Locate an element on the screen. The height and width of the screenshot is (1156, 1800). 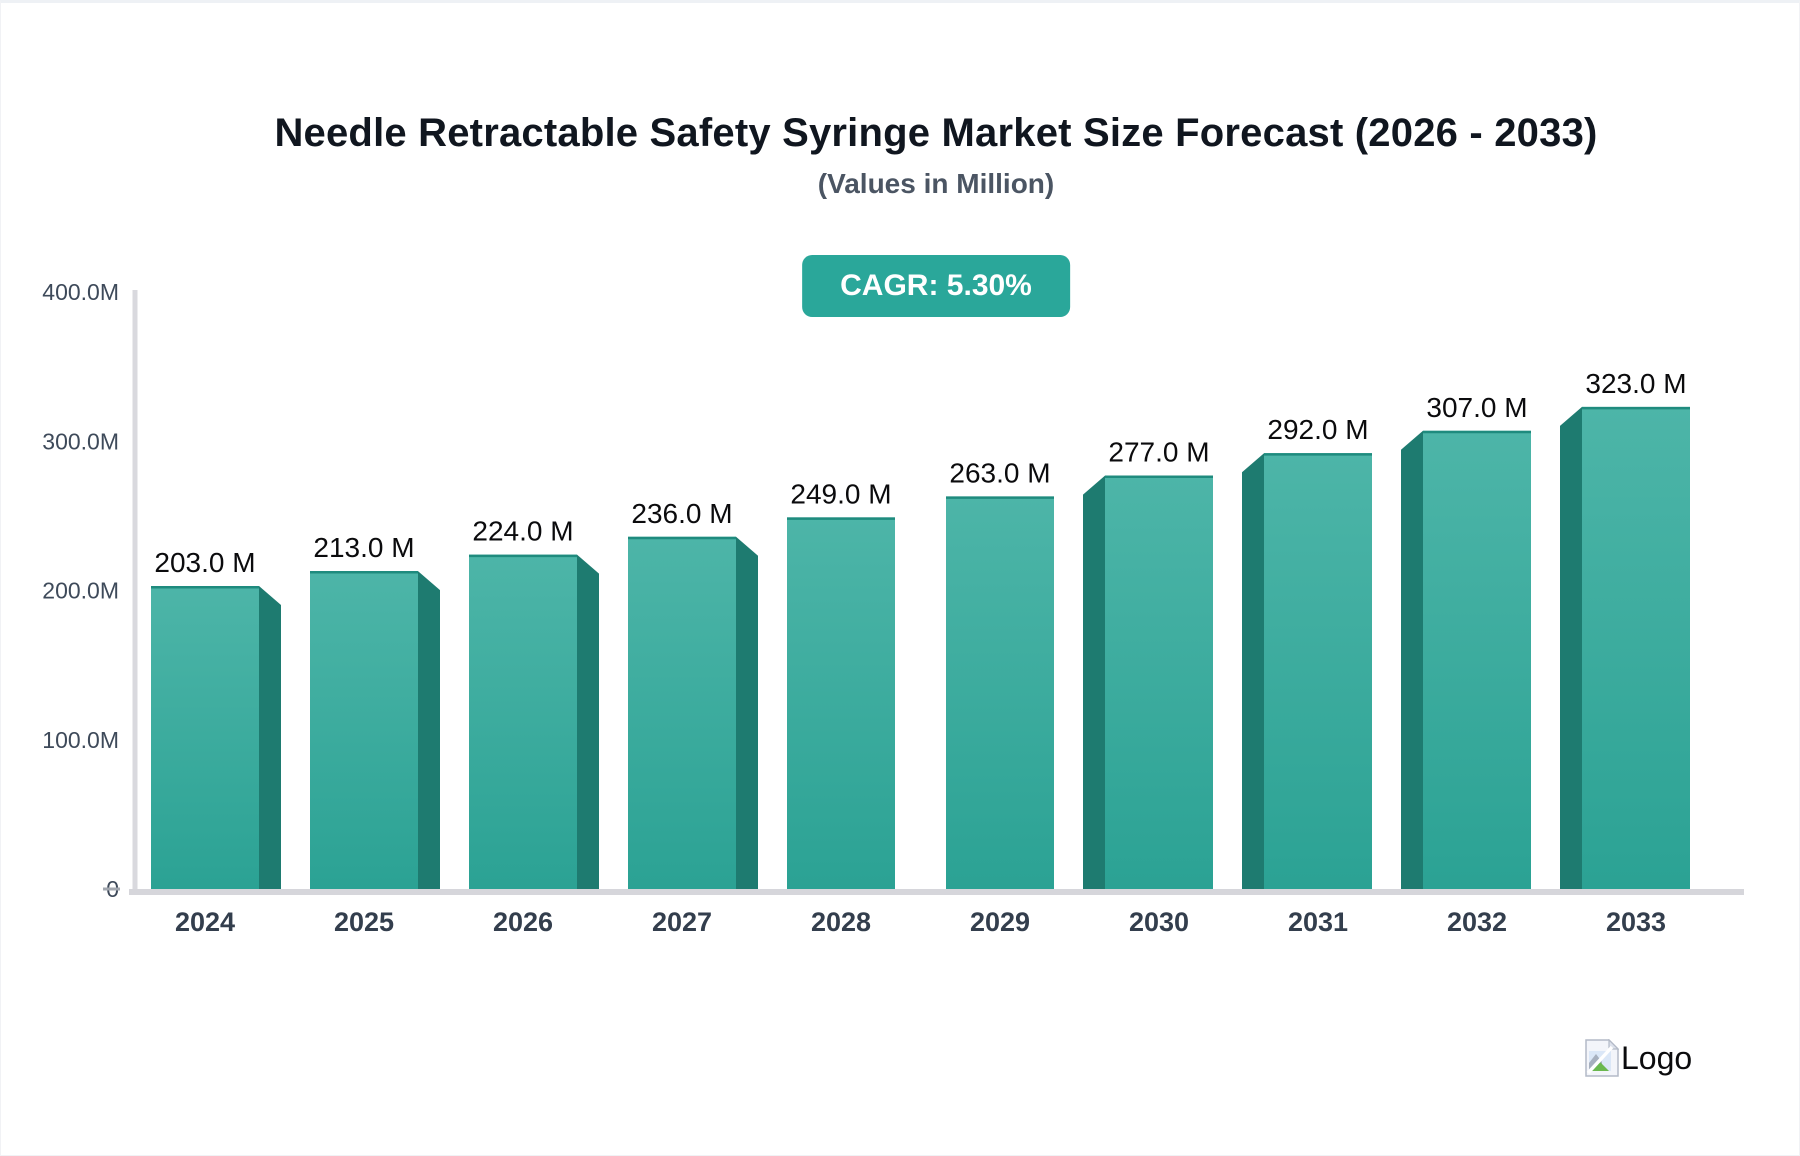
x-axis-year-label: 2032 is located at coordinates (1477, 922).